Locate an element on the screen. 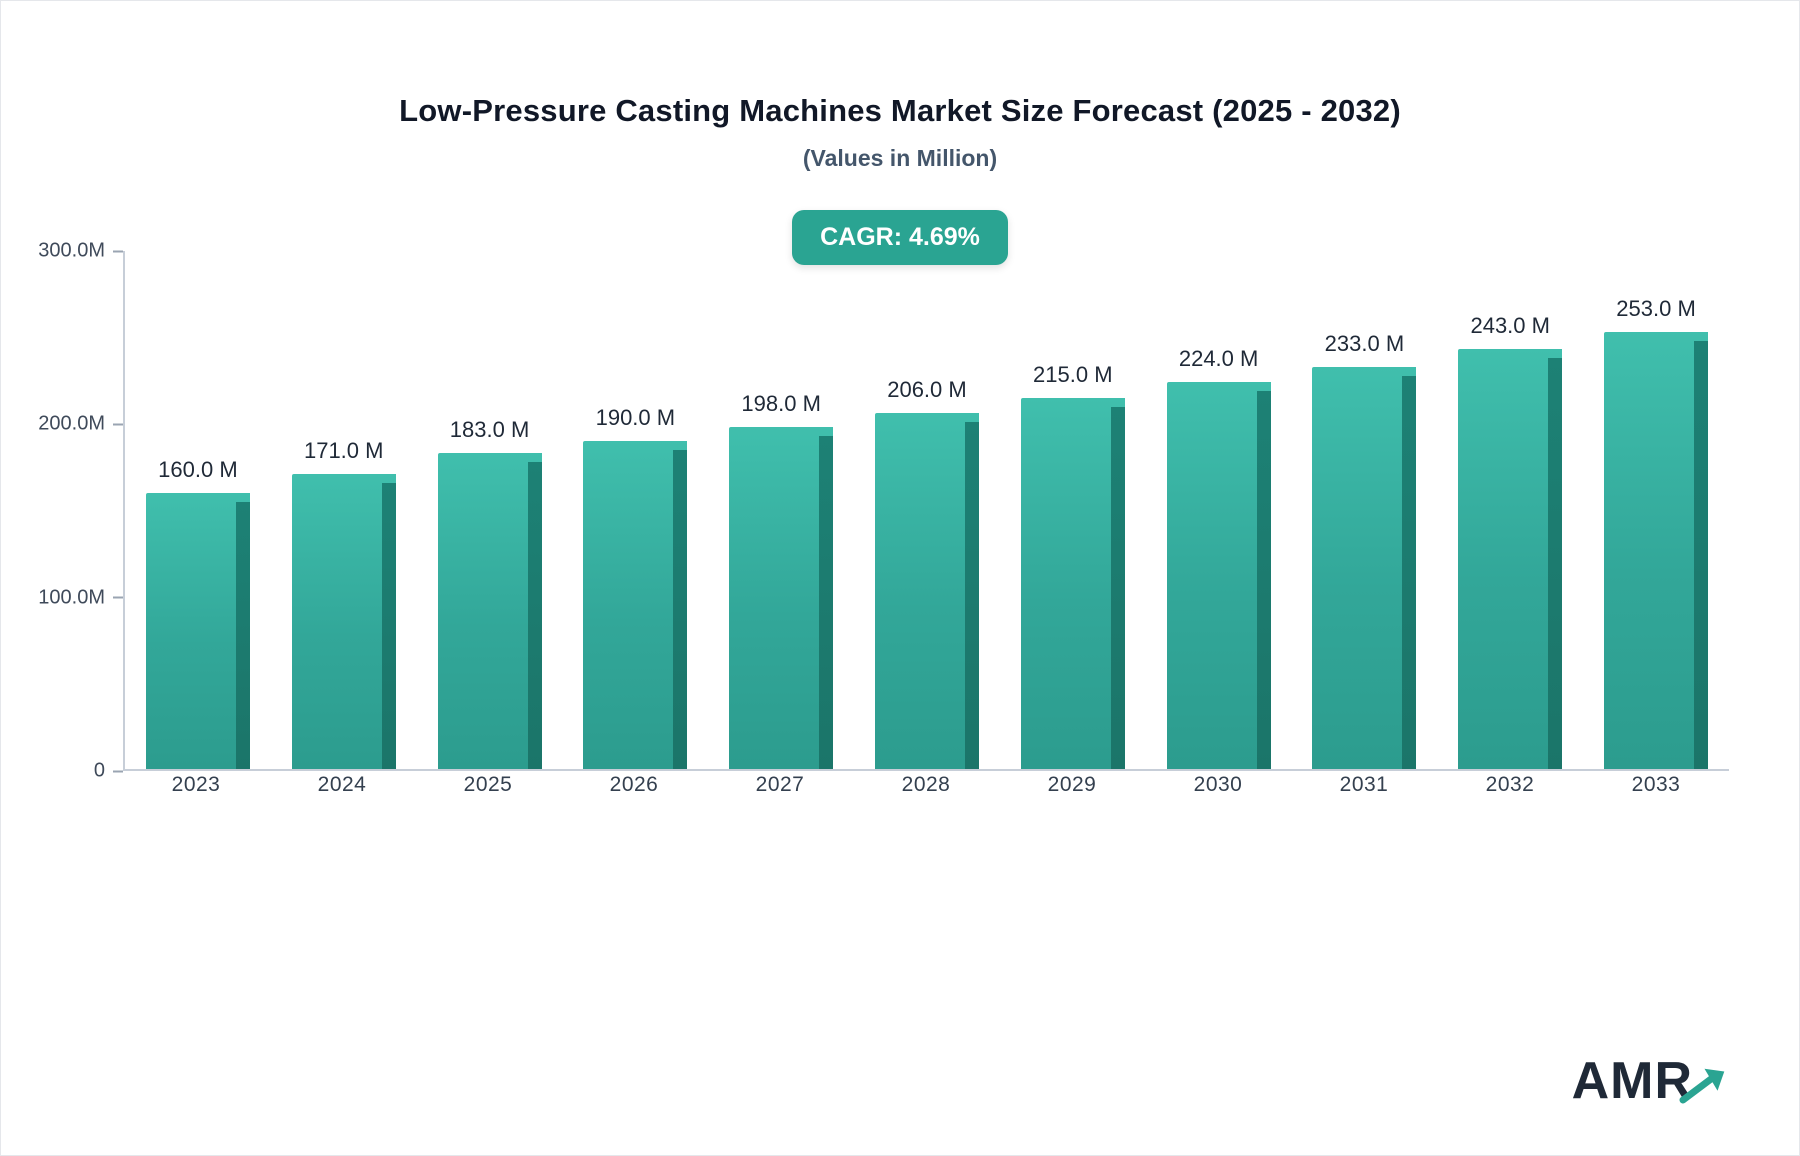  bar-value-label: 243.0 M is located at coordinates (1510, 326).